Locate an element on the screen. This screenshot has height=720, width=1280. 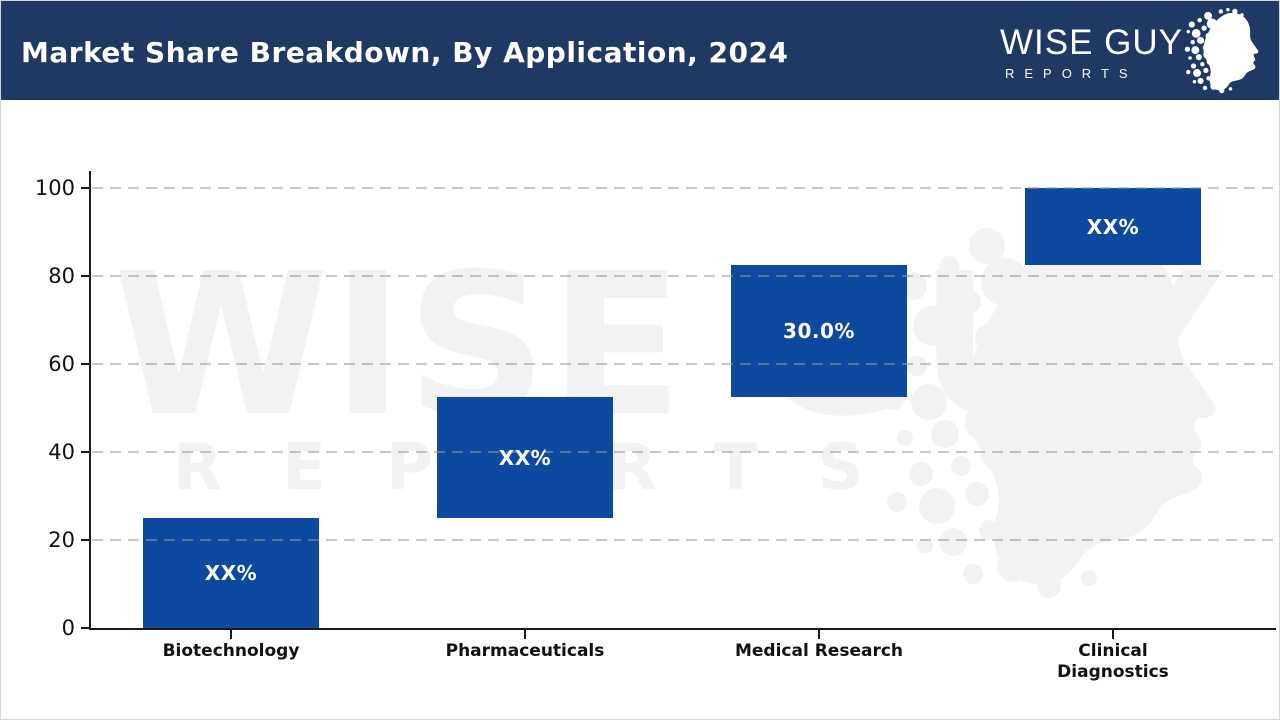
x-category-label-pharmaceuticals: Pharmaceuticals is located at coordinates (525, 651).